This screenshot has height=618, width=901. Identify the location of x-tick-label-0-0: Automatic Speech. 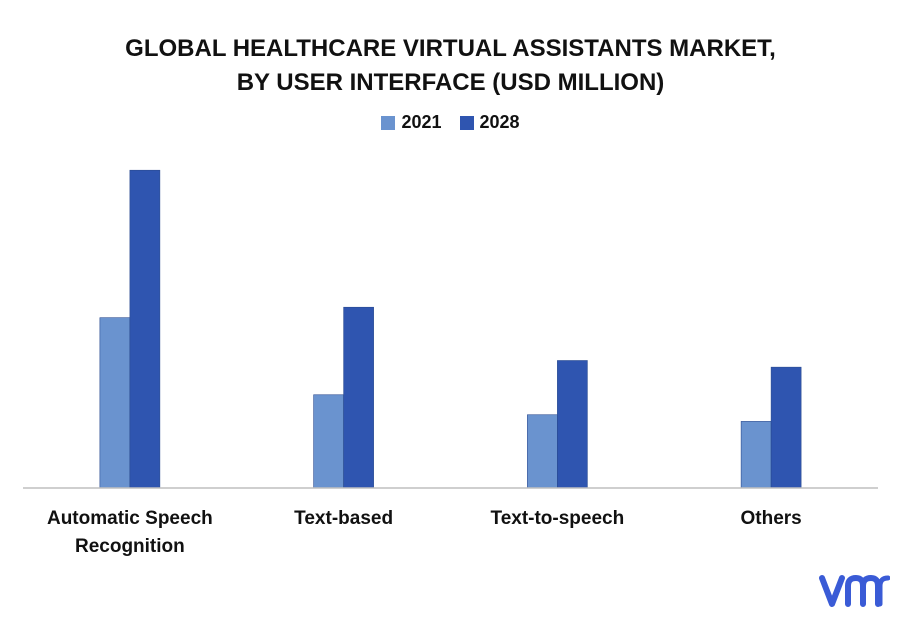
(130, 518).